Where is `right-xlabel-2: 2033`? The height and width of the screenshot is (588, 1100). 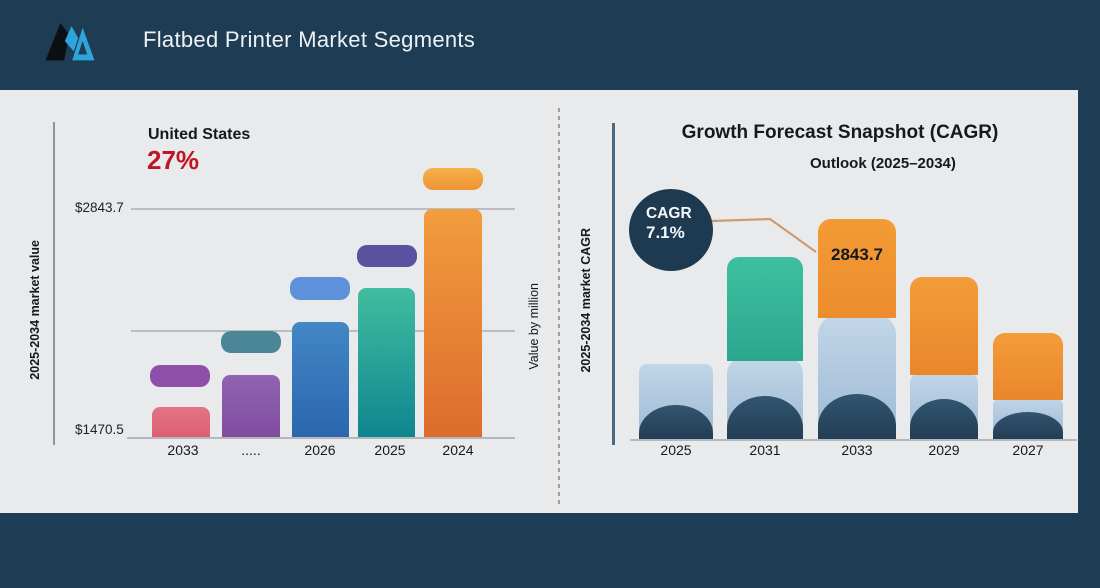
right-xlabel-2: 2033 is located at coordinates (857, 450).